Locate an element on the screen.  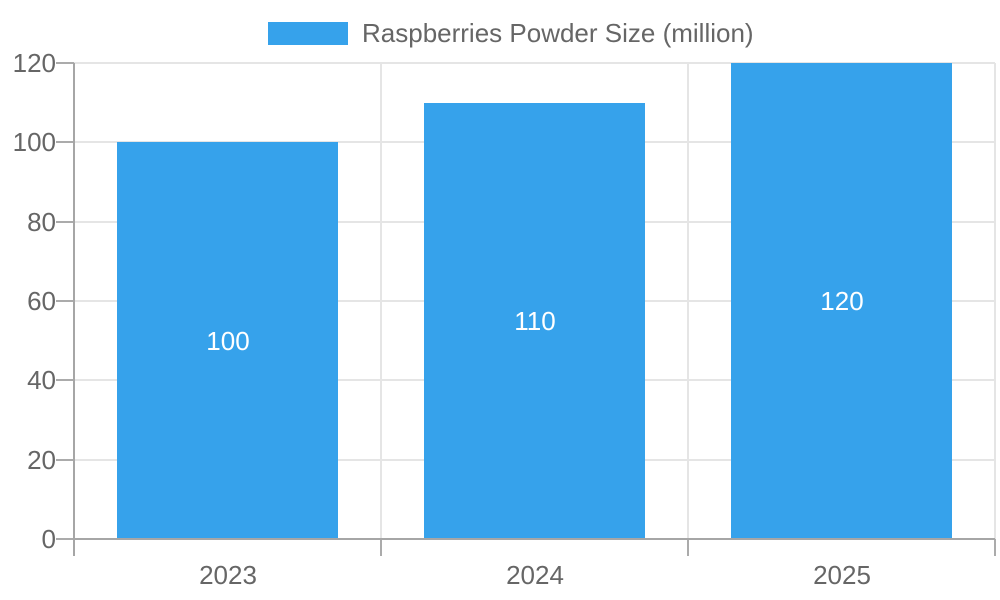
y-axis-tick-label: 100 is located at coordinates (34, 142).